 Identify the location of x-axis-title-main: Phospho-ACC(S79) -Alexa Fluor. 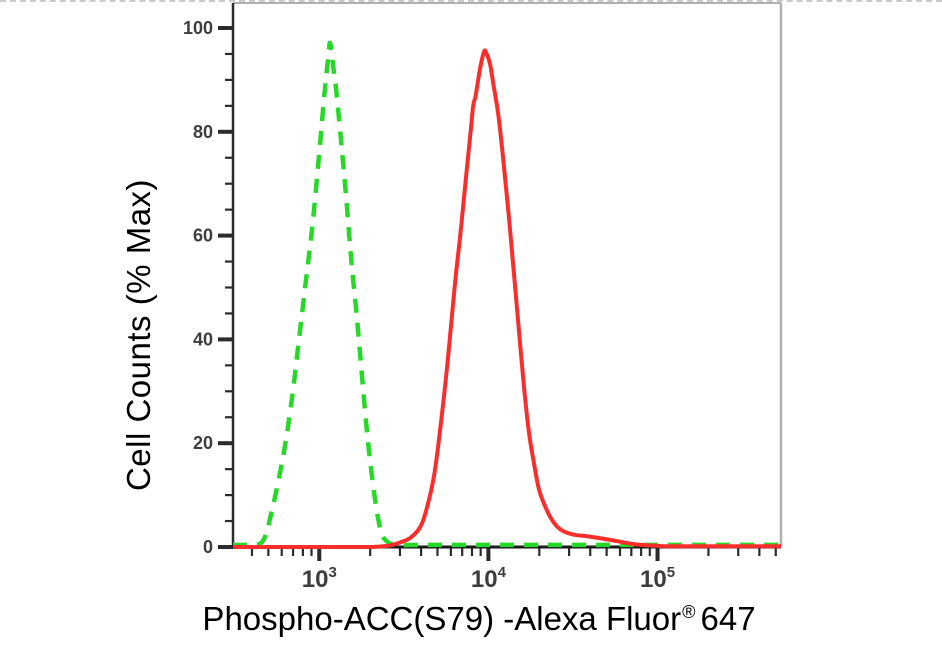
(442, 618).